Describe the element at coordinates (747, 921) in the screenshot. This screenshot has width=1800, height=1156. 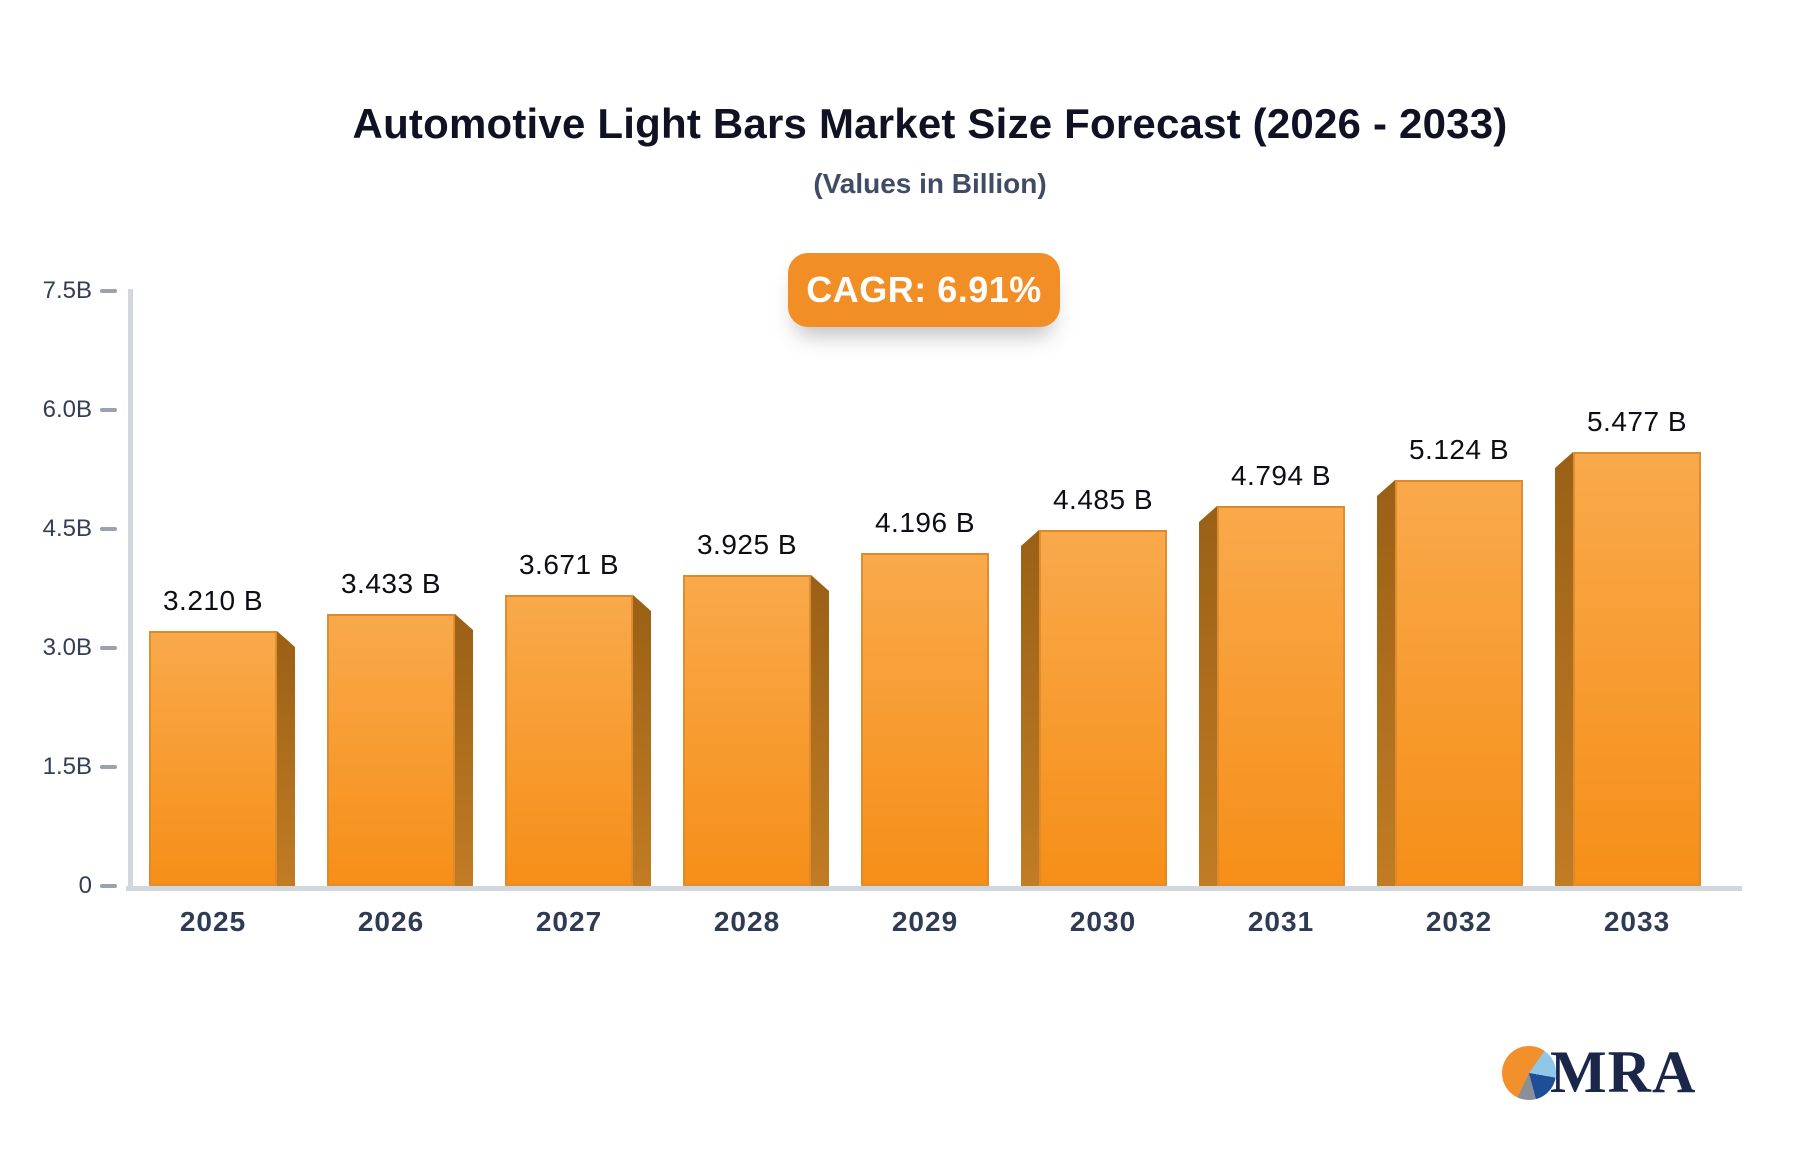
I see `x-axis-label-2028: 2028` at that location.